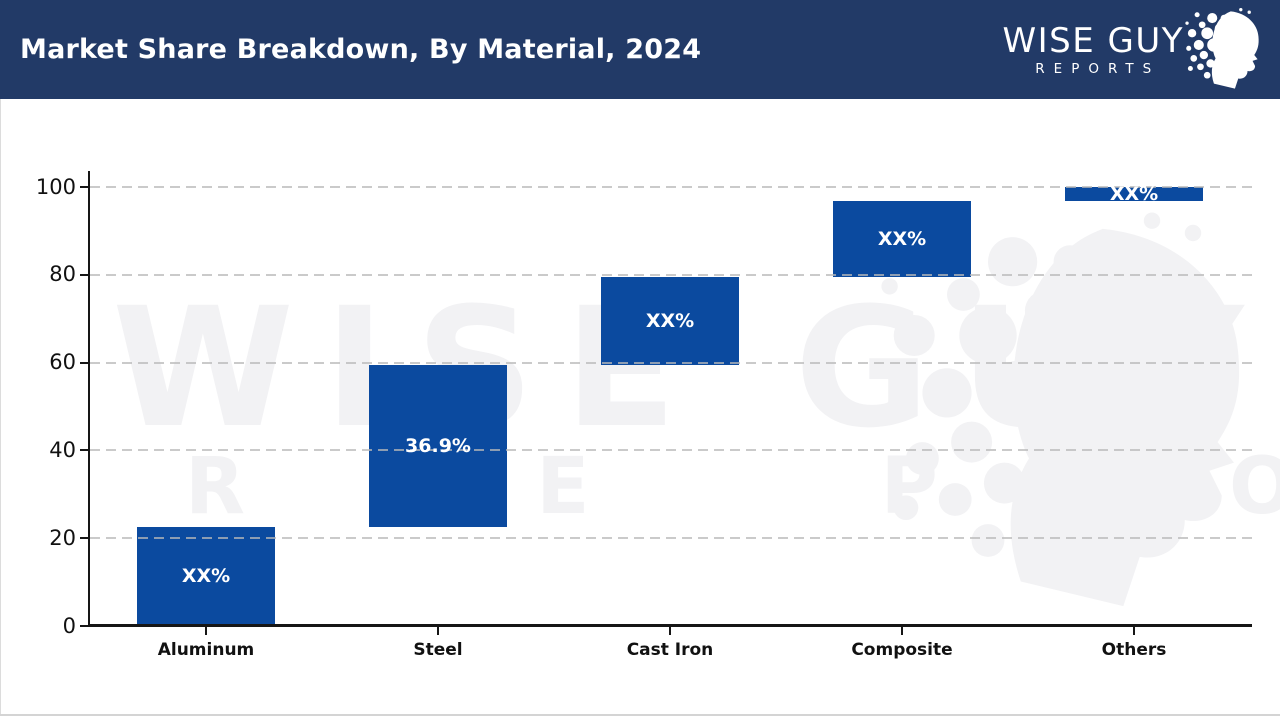  What do you see at coordinates (0, 406) in the screenshot?
I see `left-border` at bounding box center [0, 406].